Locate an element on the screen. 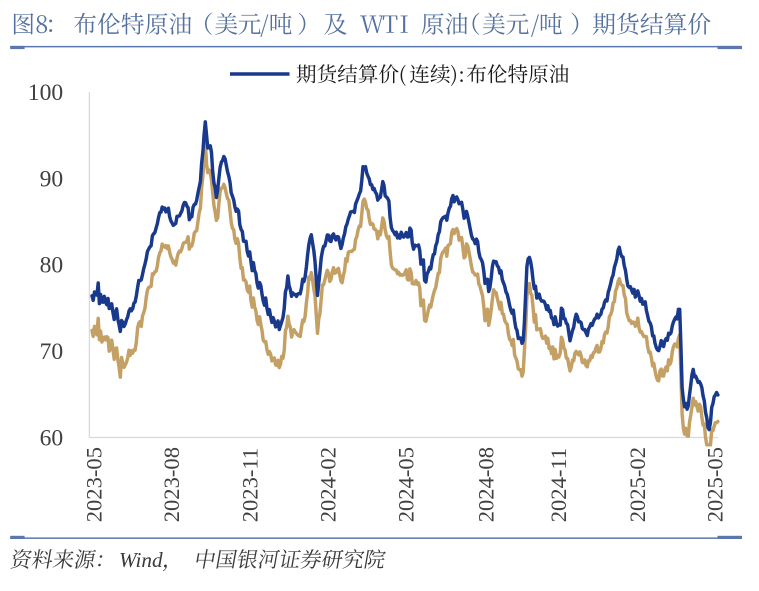 The width and height of the screenshot is (759, 591). svg-text: 2023-08 is located at coordinates (171, 484).